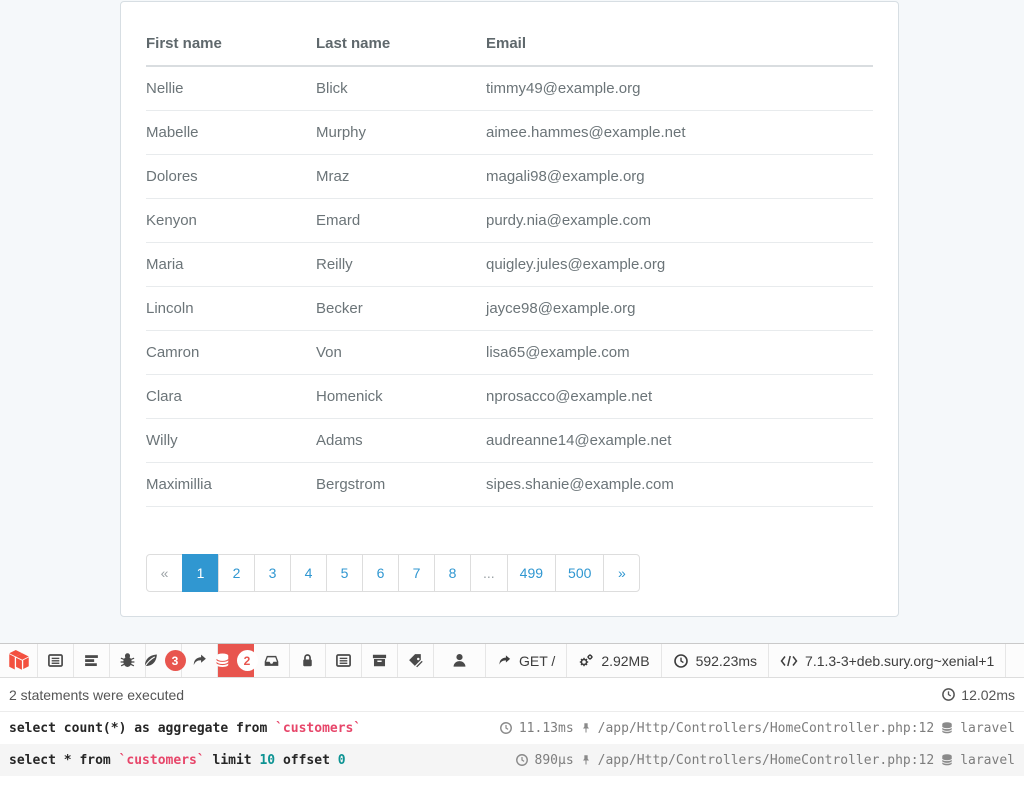 The height and width of the screenshot is (803, 1024). I want to click on pagination: « 1 2 3 4 5 6 7 8 ... 499 500 », so click(393, 573).